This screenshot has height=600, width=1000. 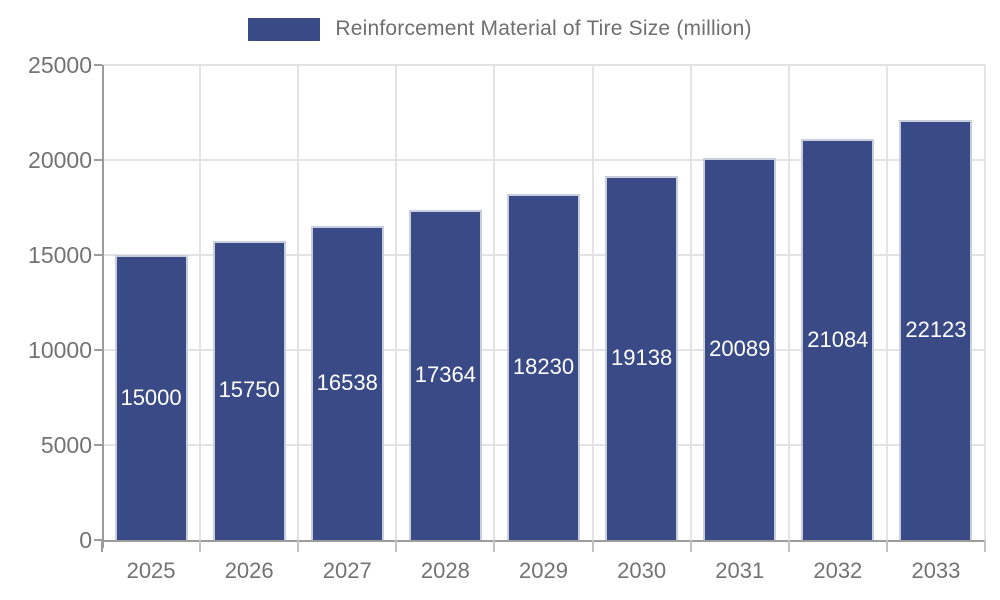 I want to click on bar-value-label: 17364, so click(x=445, y=375).